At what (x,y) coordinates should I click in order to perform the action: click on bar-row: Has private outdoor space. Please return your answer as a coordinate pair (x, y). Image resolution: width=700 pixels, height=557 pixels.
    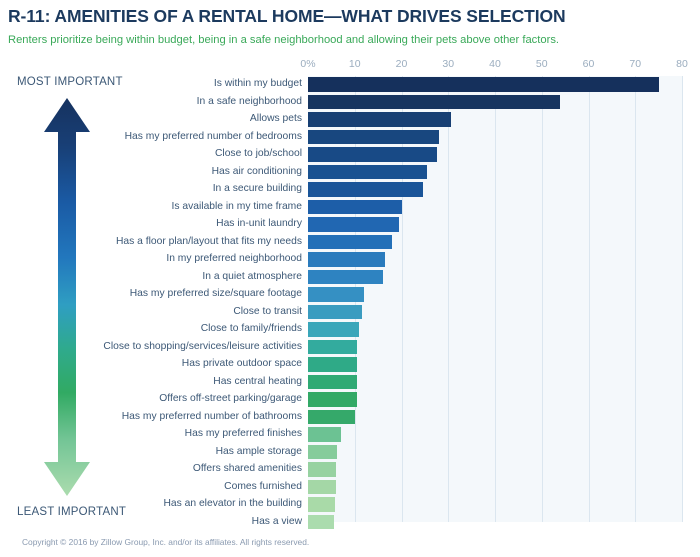
    Looking at the image, I should click on (350, 365).